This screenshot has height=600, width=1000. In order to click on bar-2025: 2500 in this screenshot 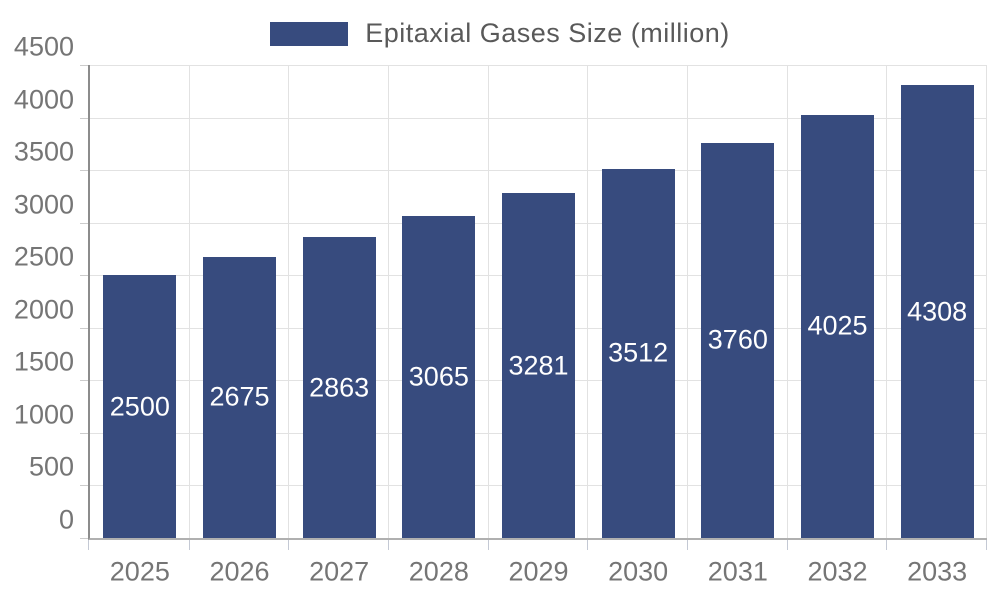, I will do `click(140, 406)`.